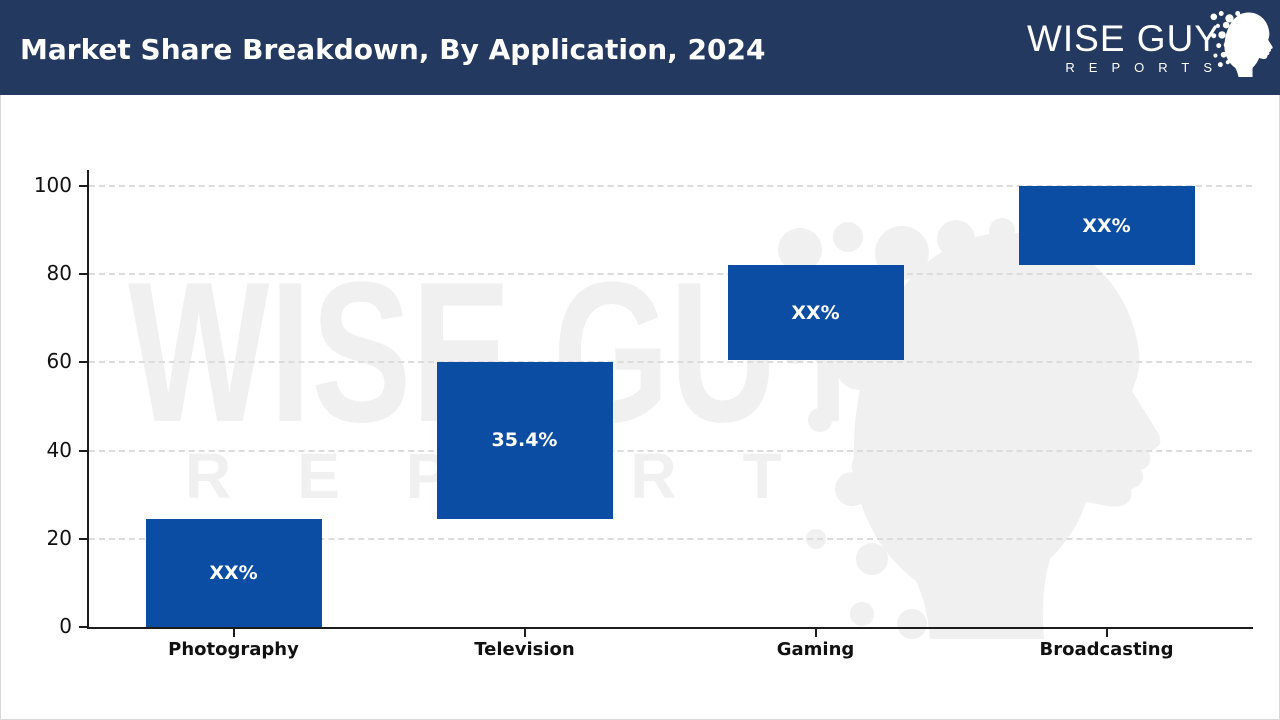 The height and width of the screenshot is (720, 1280). Describe the element at coordinates (1123, 38) in the screenshot. I see `brand-name: WISE GUY` at that location.